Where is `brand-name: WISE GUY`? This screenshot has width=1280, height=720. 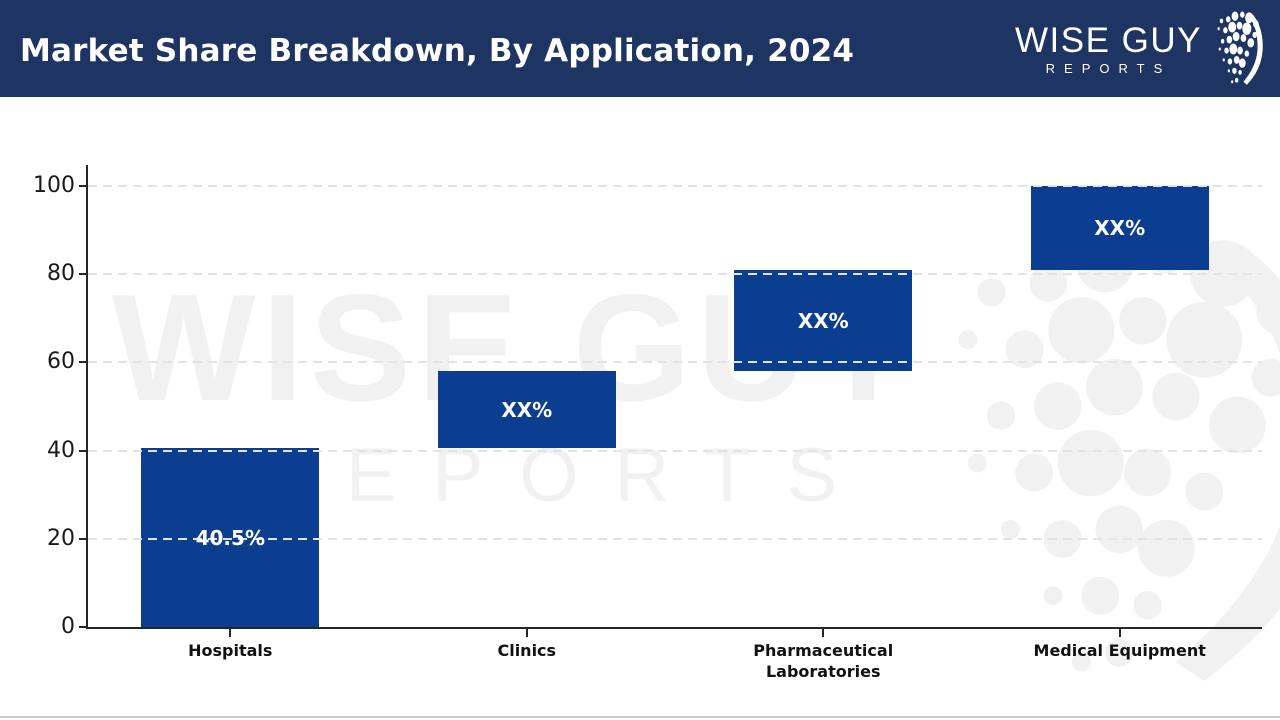 brand-name: WISE GUY is located at coordinates (1108, 40).